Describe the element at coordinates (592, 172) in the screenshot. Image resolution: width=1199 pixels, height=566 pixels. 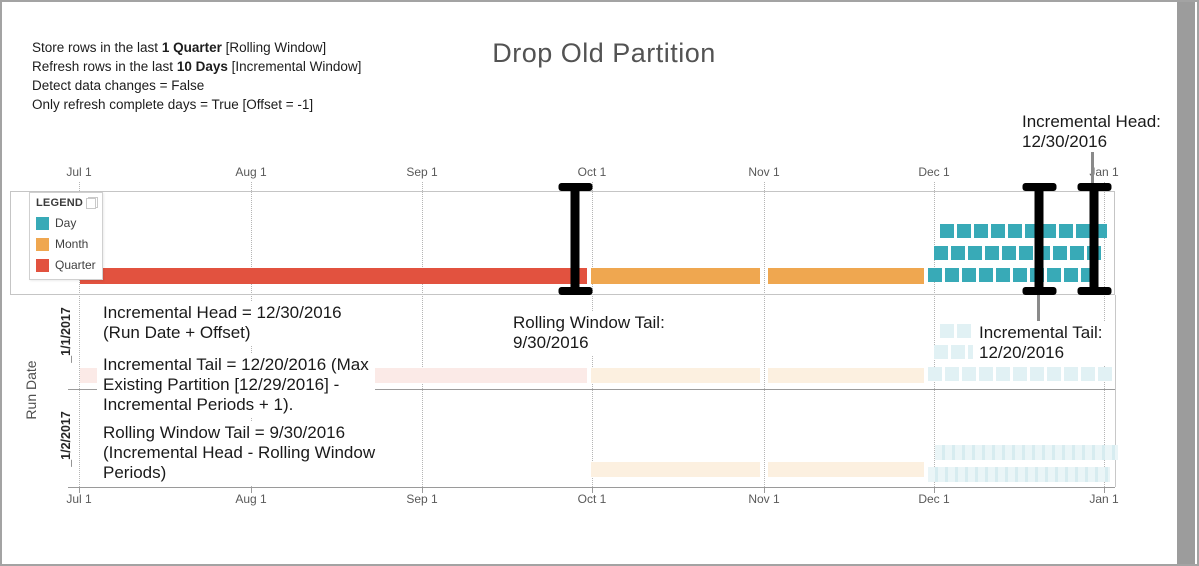
I see `month-label-top: Oct 1` at that location.